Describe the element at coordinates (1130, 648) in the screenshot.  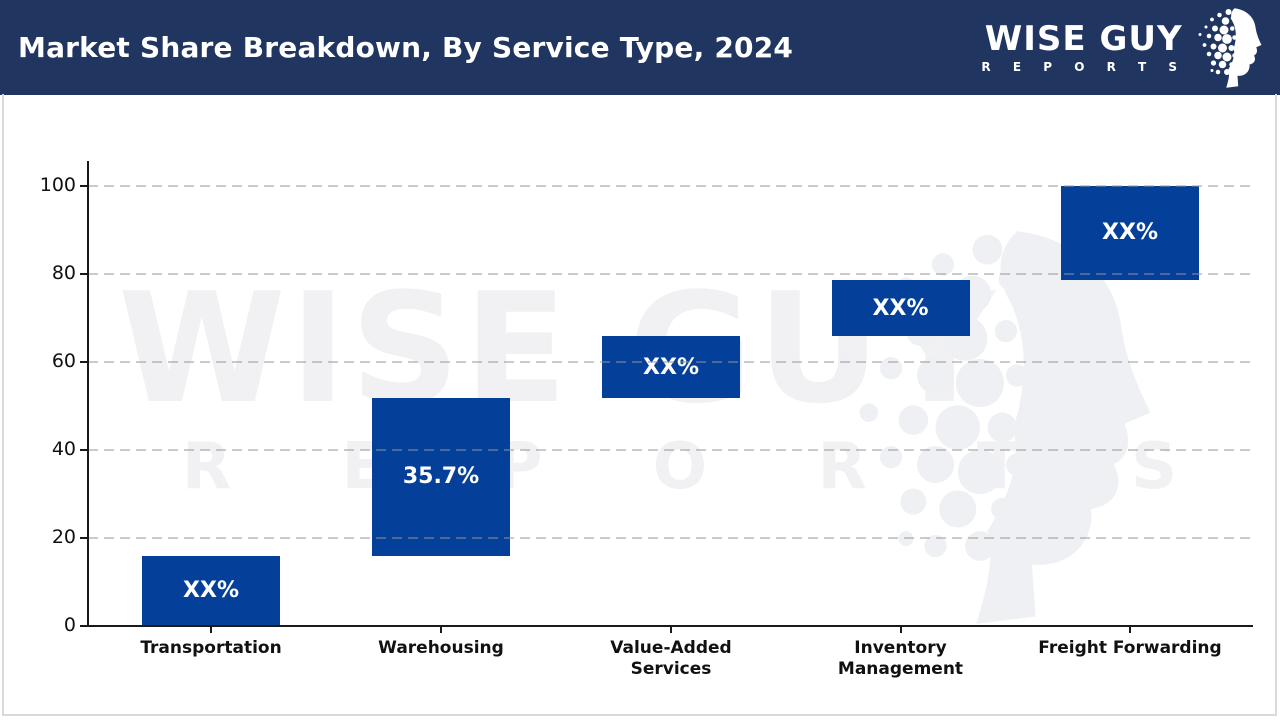
I see `x-tick-label-4: Freight Forwarding` at that location.